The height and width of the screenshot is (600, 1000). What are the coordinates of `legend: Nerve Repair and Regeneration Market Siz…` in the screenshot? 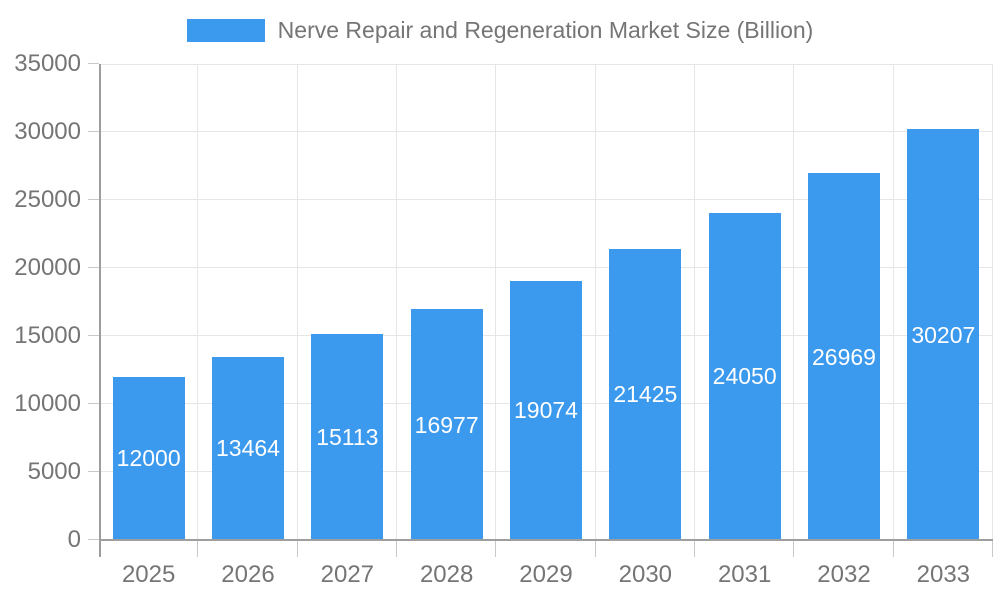 It's located at (500, 30).